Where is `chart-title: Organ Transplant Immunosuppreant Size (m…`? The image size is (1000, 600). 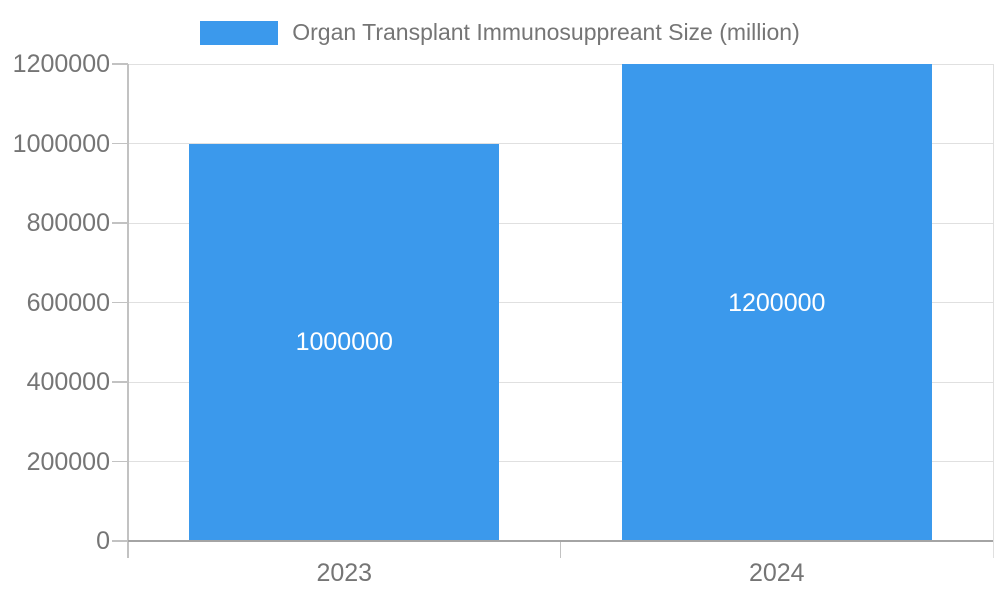
chart-title: Organ Transplant Immunosuppreant Size (m… is located at coordinates (546, 32).